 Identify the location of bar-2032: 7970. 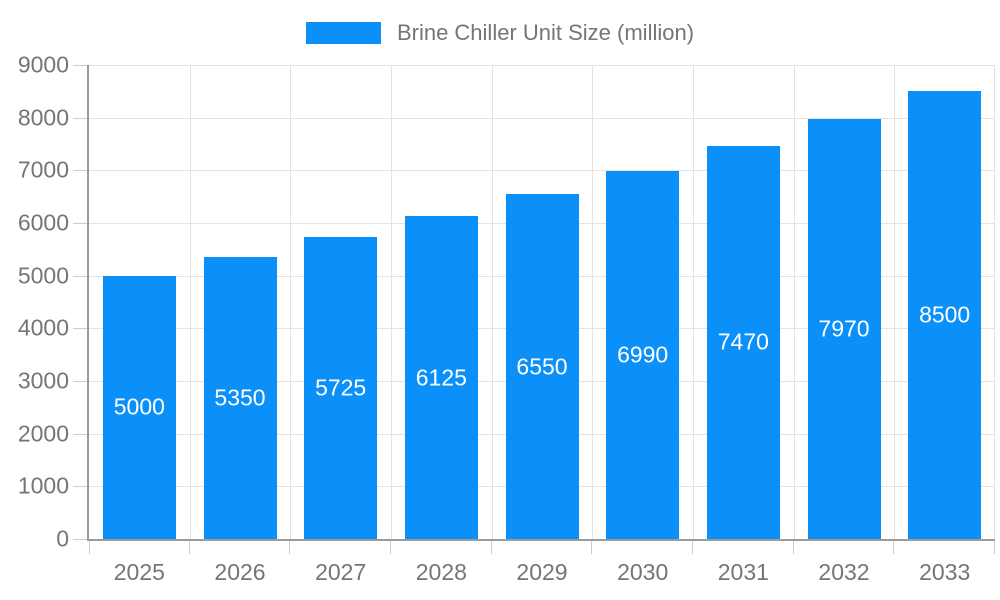
(844, 329).